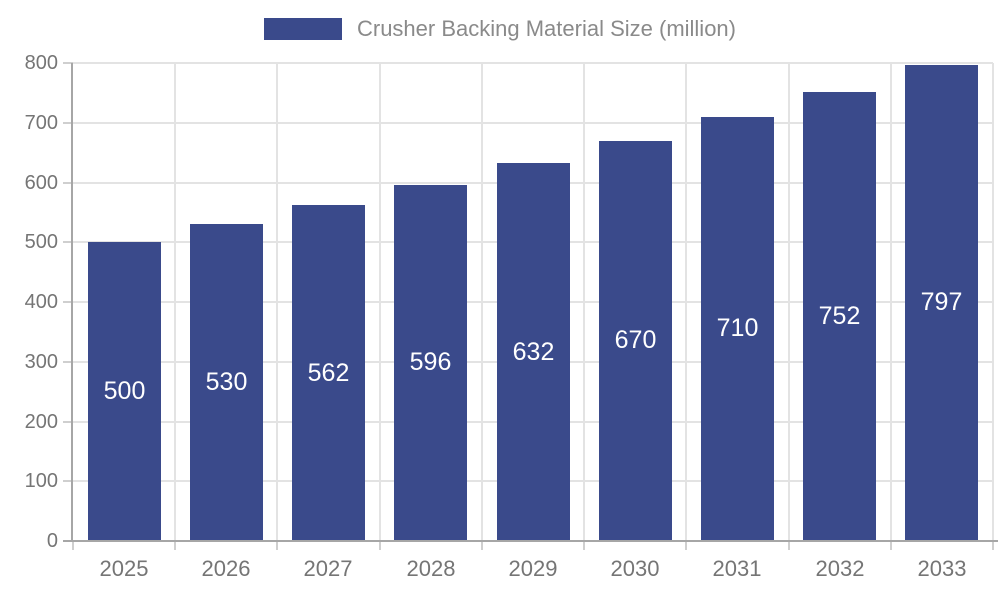 The width and height of the screenshot is (1000, 600). I want to click on x-tick-label: 2033, so click(942, 568).